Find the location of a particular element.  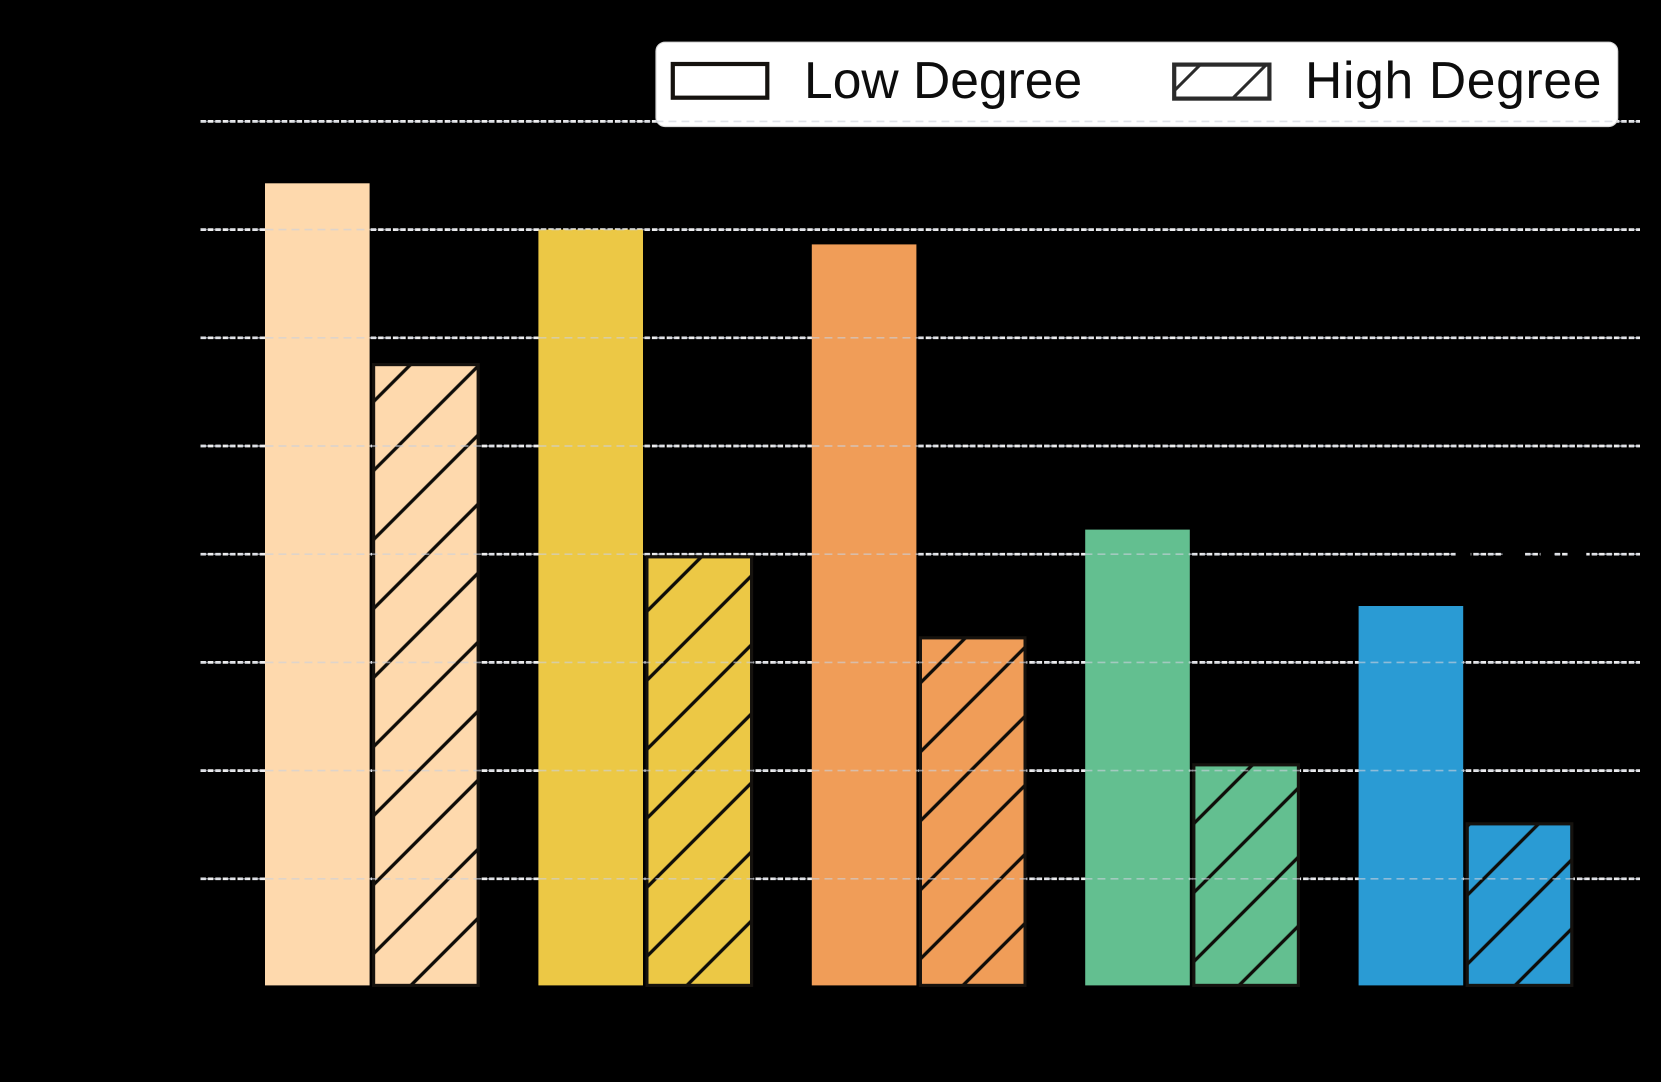

svg-text: High Degree is located at coordinates (1453, 80).